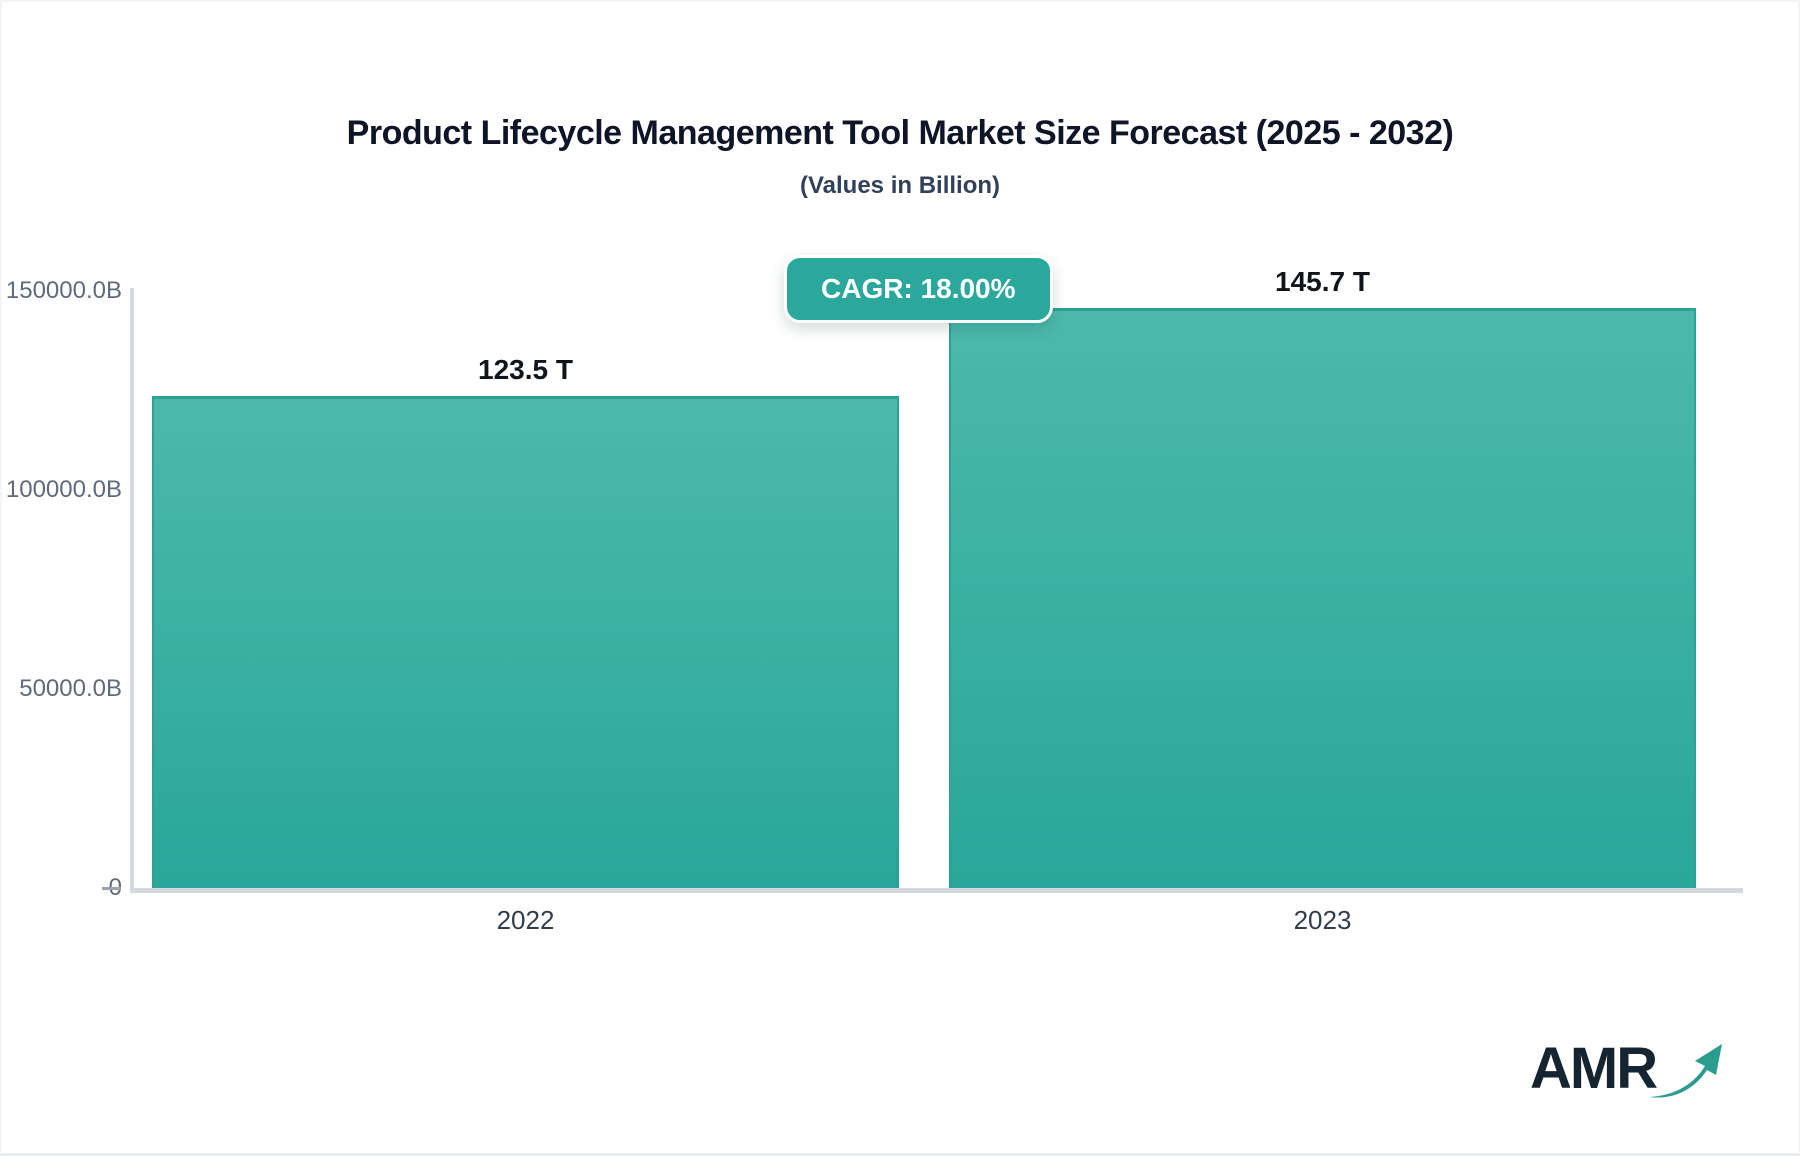 This screenshot has height=1156, width=1800. Describe the element at coordinates (1686, 1071) in the screenshot. I see `trend-up-arrow-icon` at that location.